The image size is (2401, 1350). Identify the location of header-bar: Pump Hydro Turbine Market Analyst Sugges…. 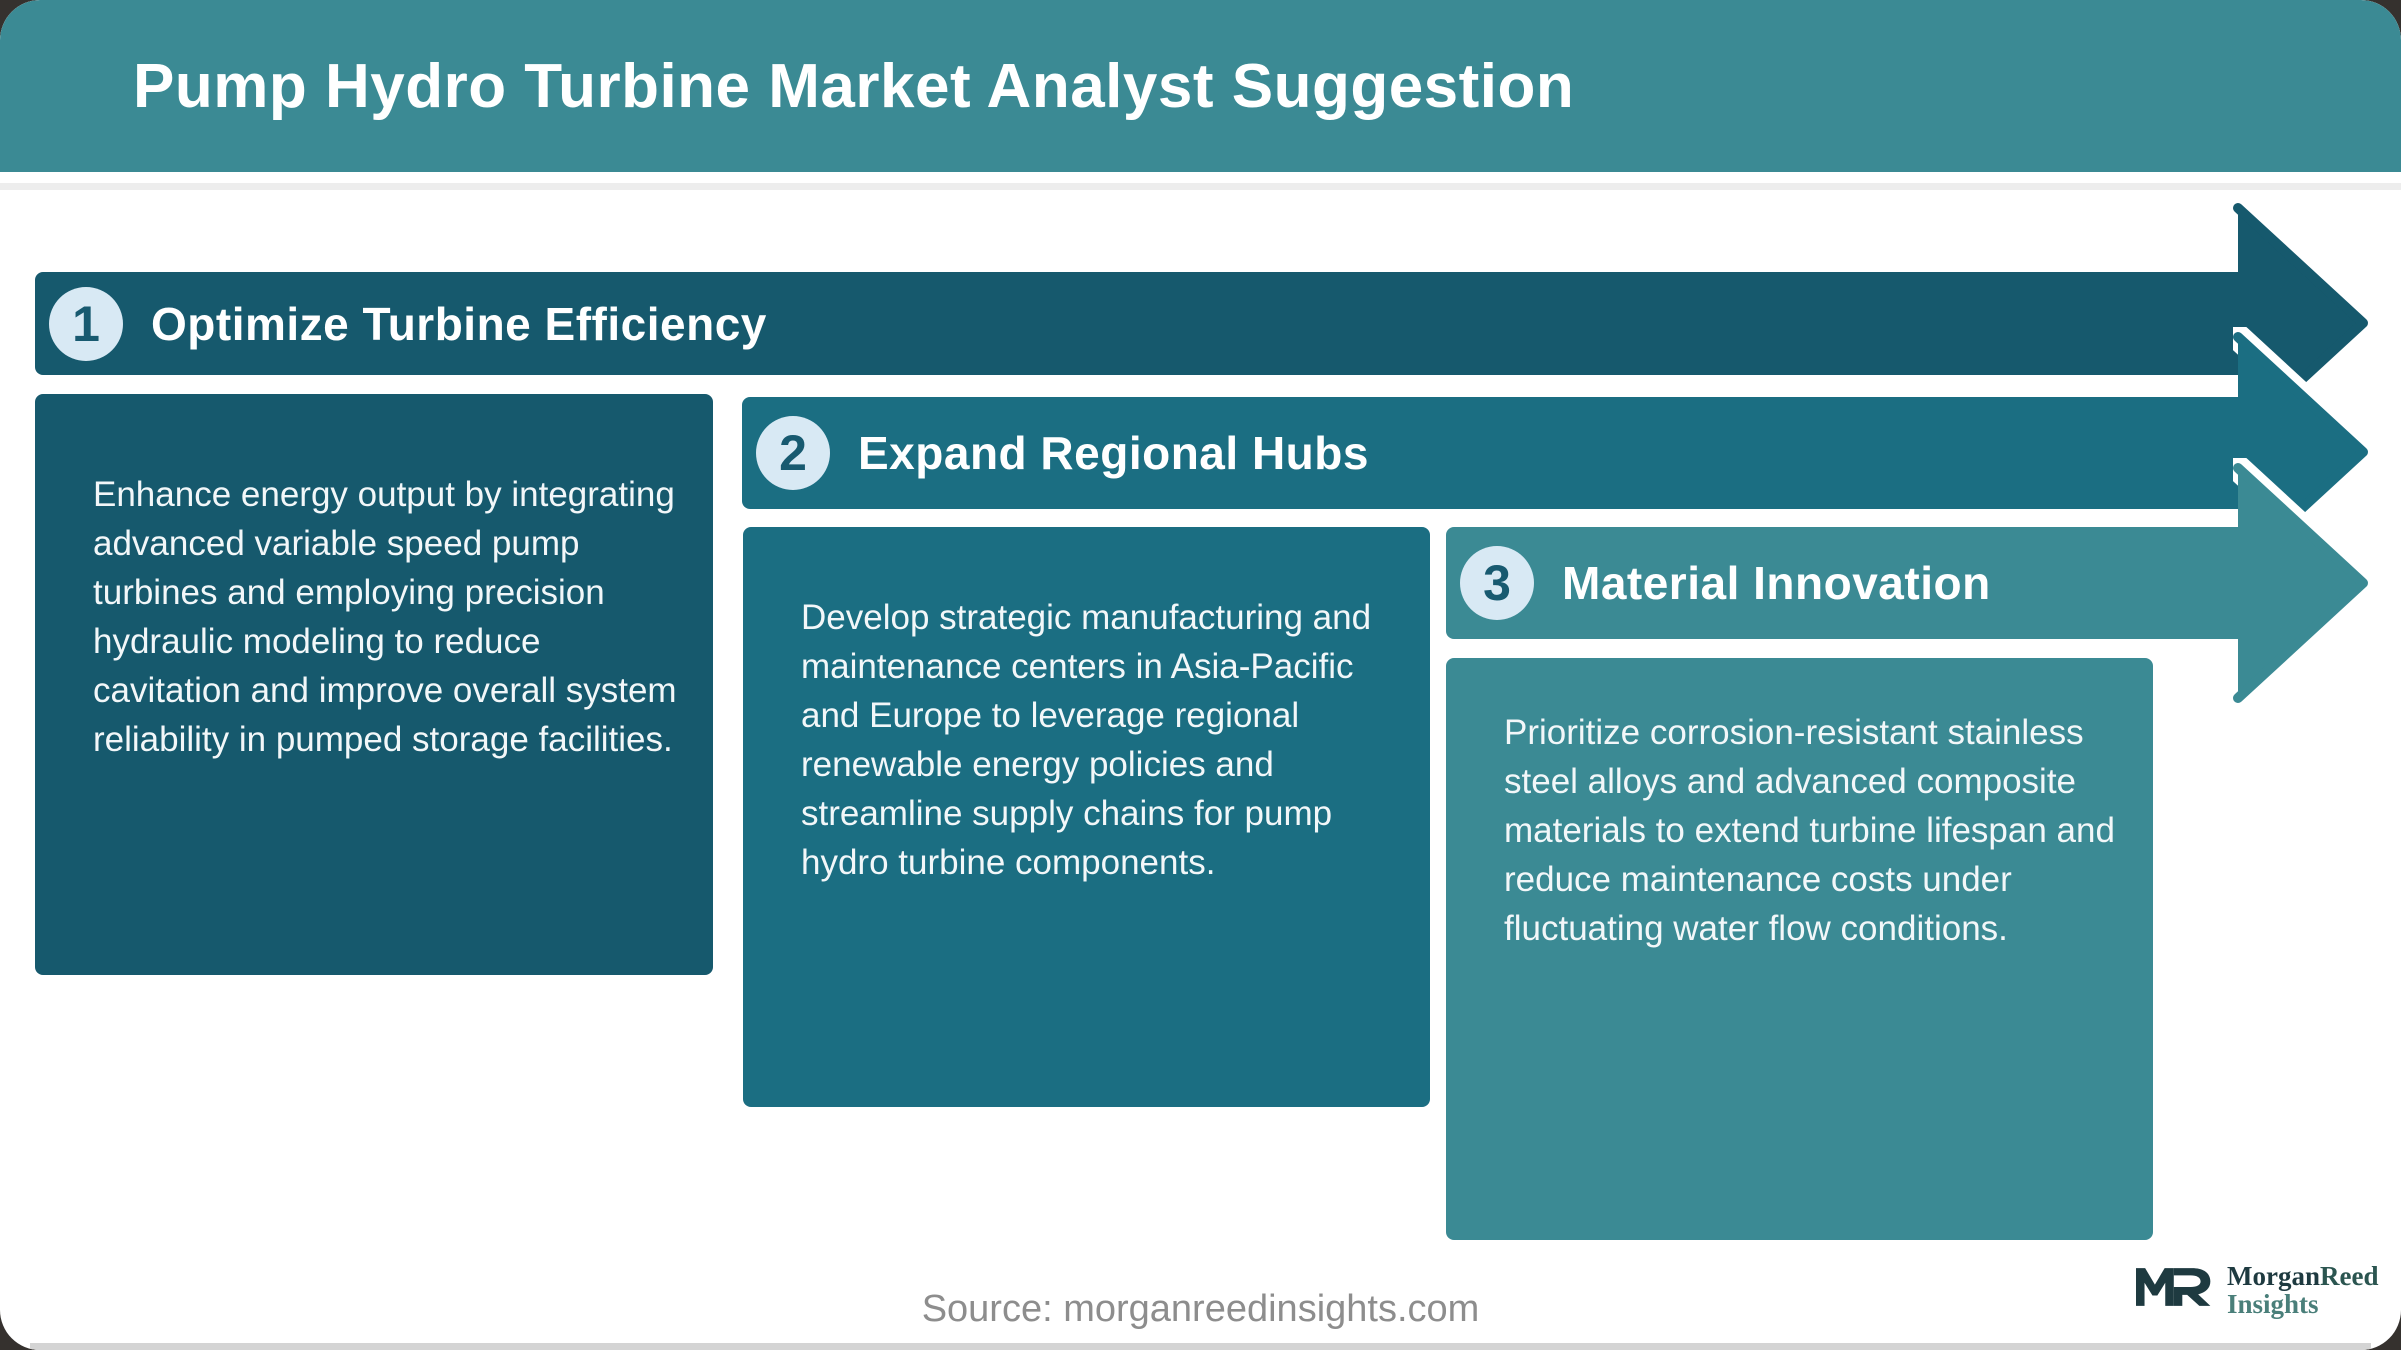
(1200, 86).